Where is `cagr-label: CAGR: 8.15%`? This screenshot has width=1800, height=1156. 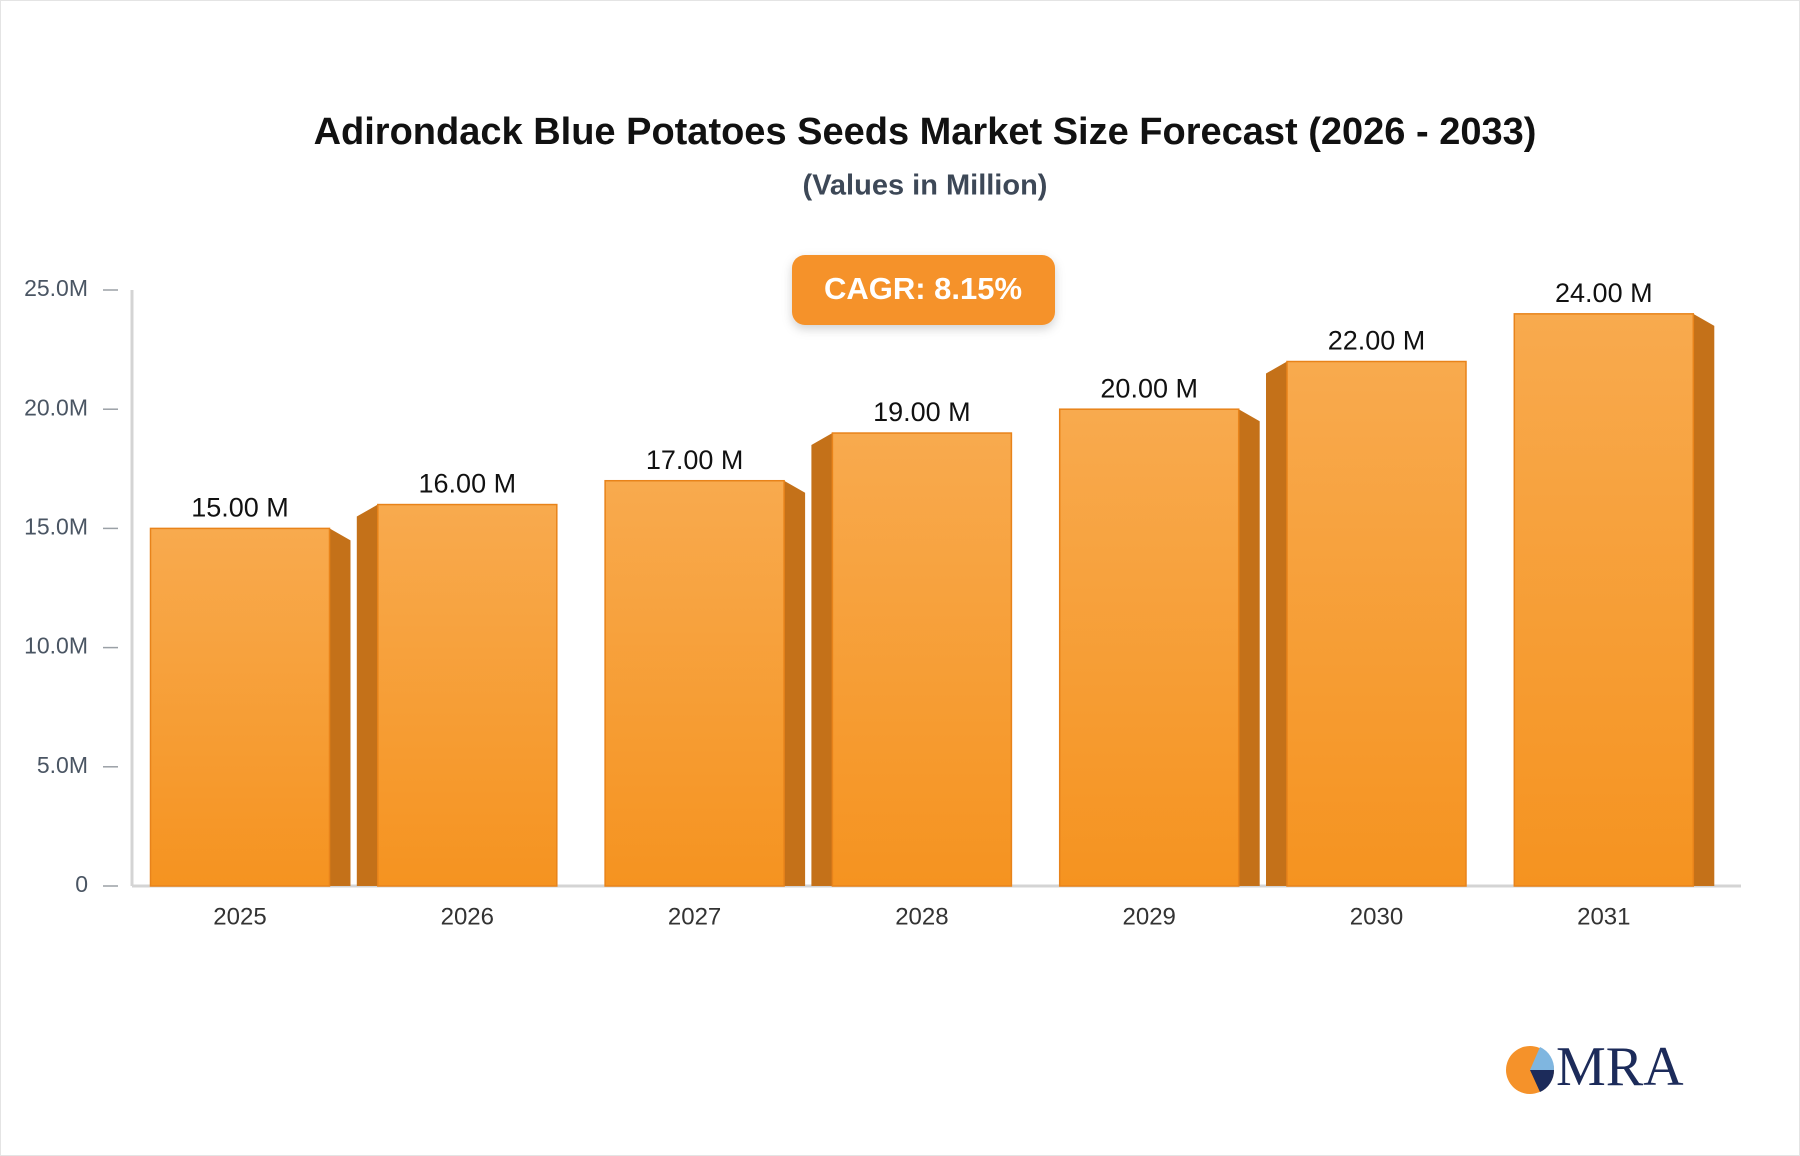 cagr-label: CAGR: 8.15% is located at coordinates (923, 288).